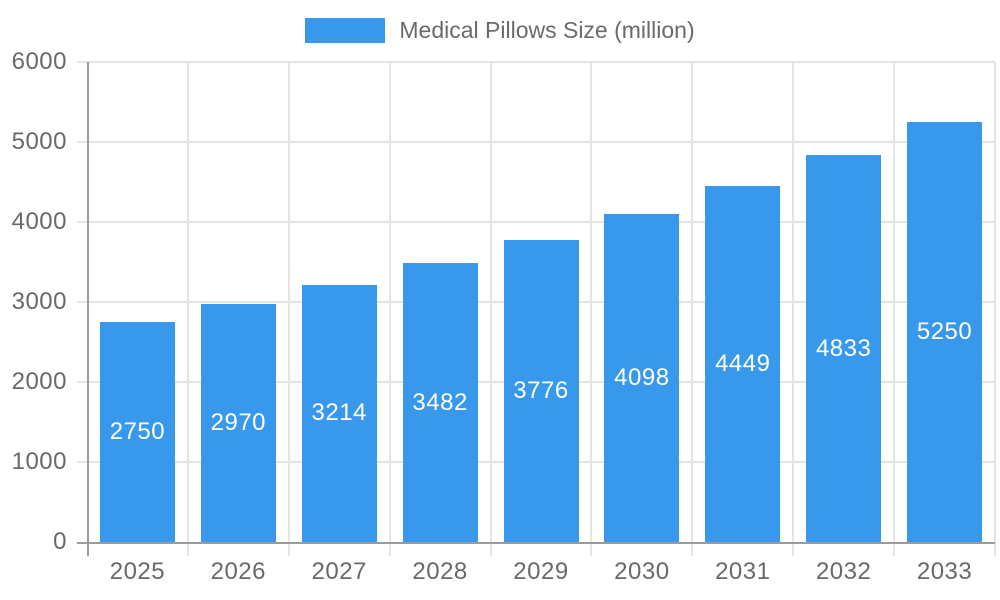 The image size is (1000, 600). What do you see at coordinates (88, 309) in the screenshot?
I see `y-axis-line` at bounding box center [88, 309].